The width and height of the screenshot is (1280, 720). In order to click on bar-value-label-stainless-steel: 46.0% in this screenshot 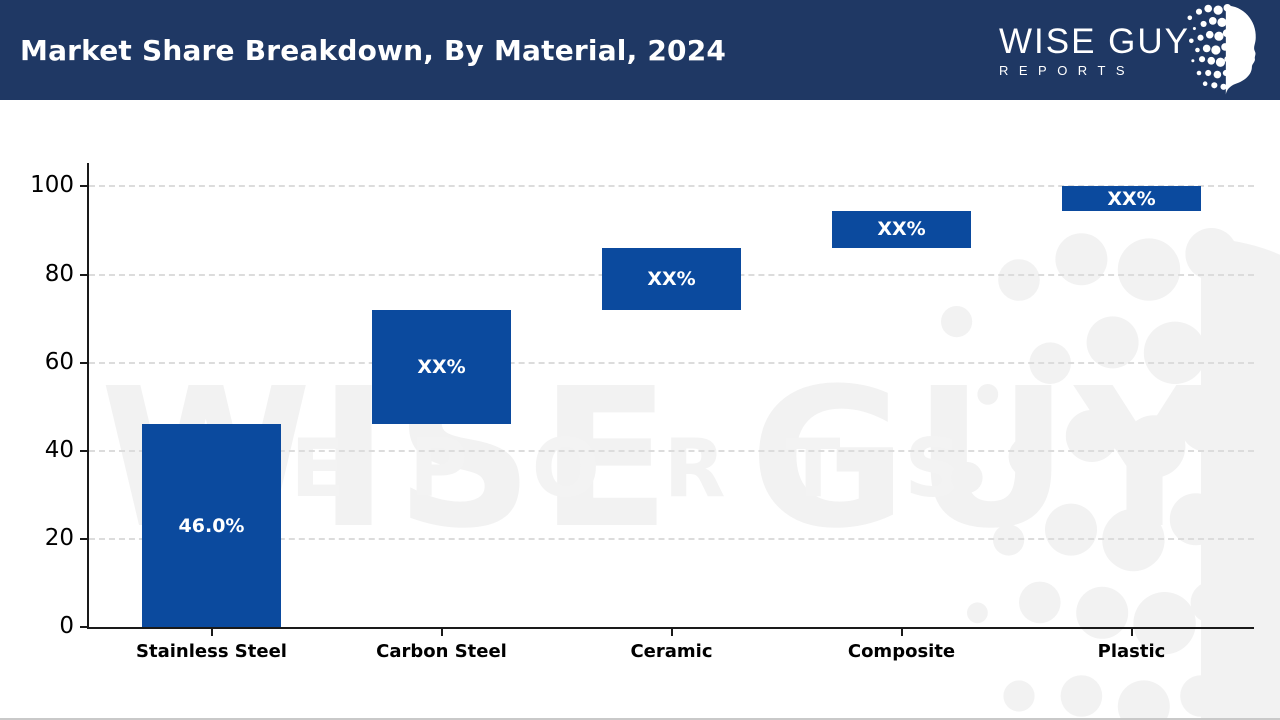, I will do `click(211, 525)`.